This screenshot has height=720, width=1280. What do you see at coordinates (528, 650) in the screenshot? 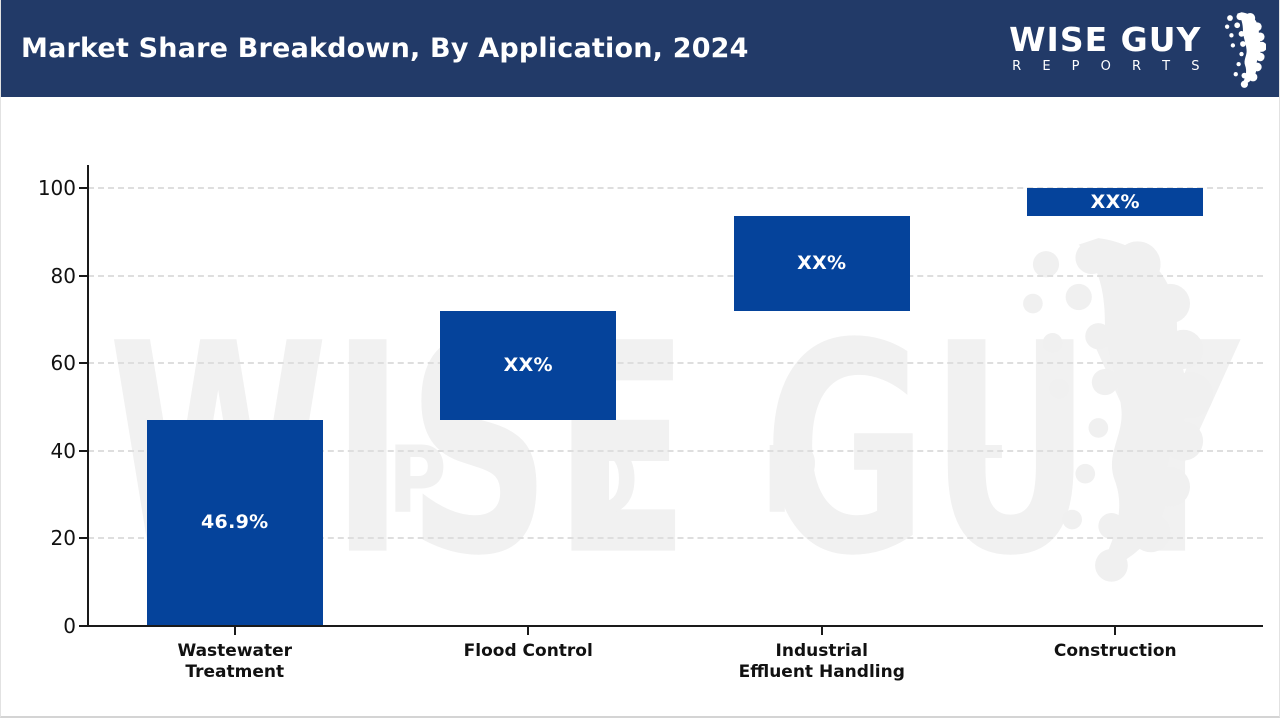
I see `x-axis-category-label: Flood Control` at bounding box center [528, 650].